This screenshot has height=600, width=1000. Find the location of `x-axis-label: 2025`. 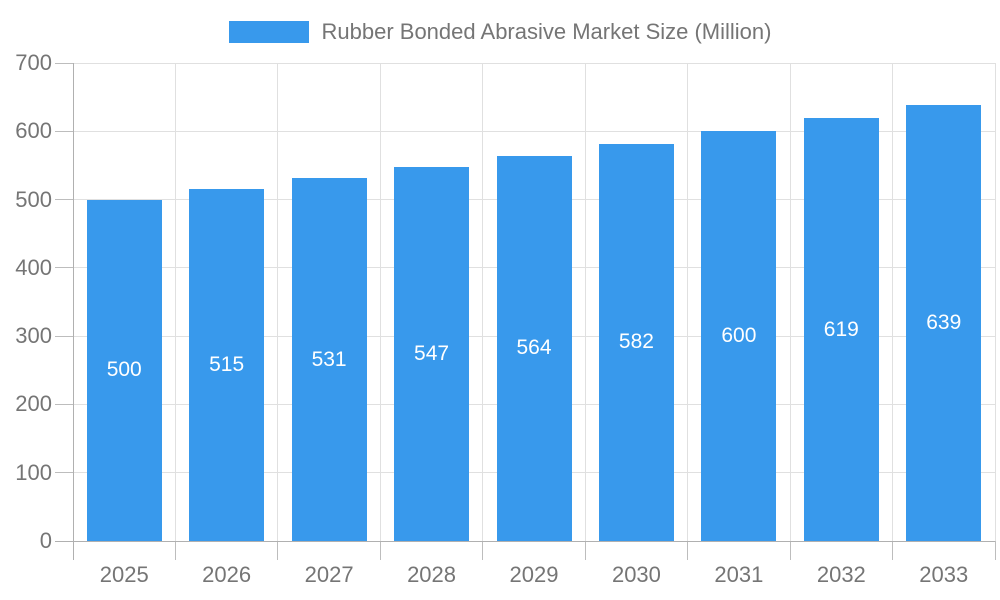

x-axis-label: 2025 is located at coordinates (124, 574).